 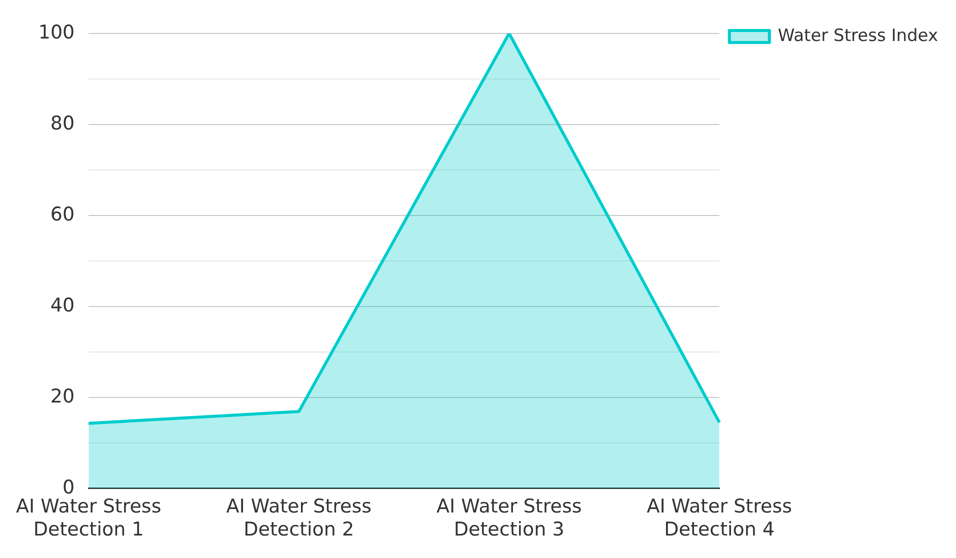 I want to click on x-tick-label: AI Water Stress Detection 4, so click(x=719, y=518).